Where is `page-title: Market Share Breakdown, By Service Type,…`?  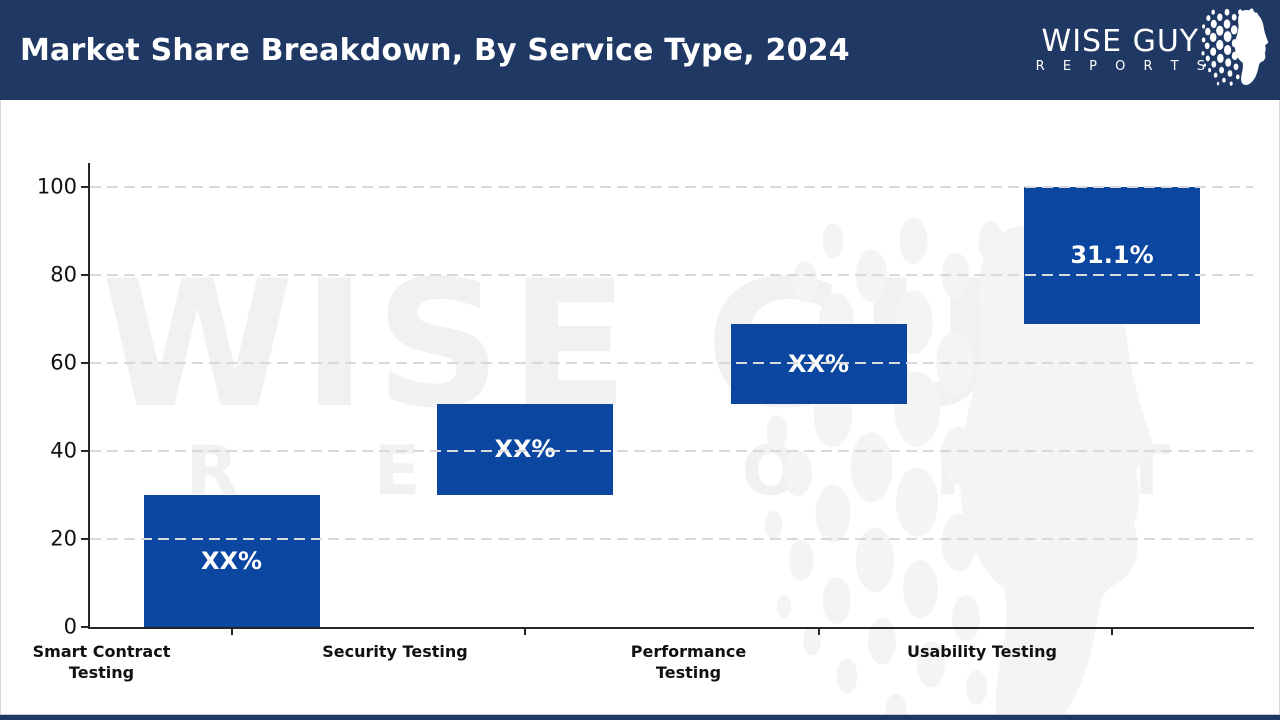 page-title: Market Share Breakdown, By Service Type,… is located at coordinates (435, 50).